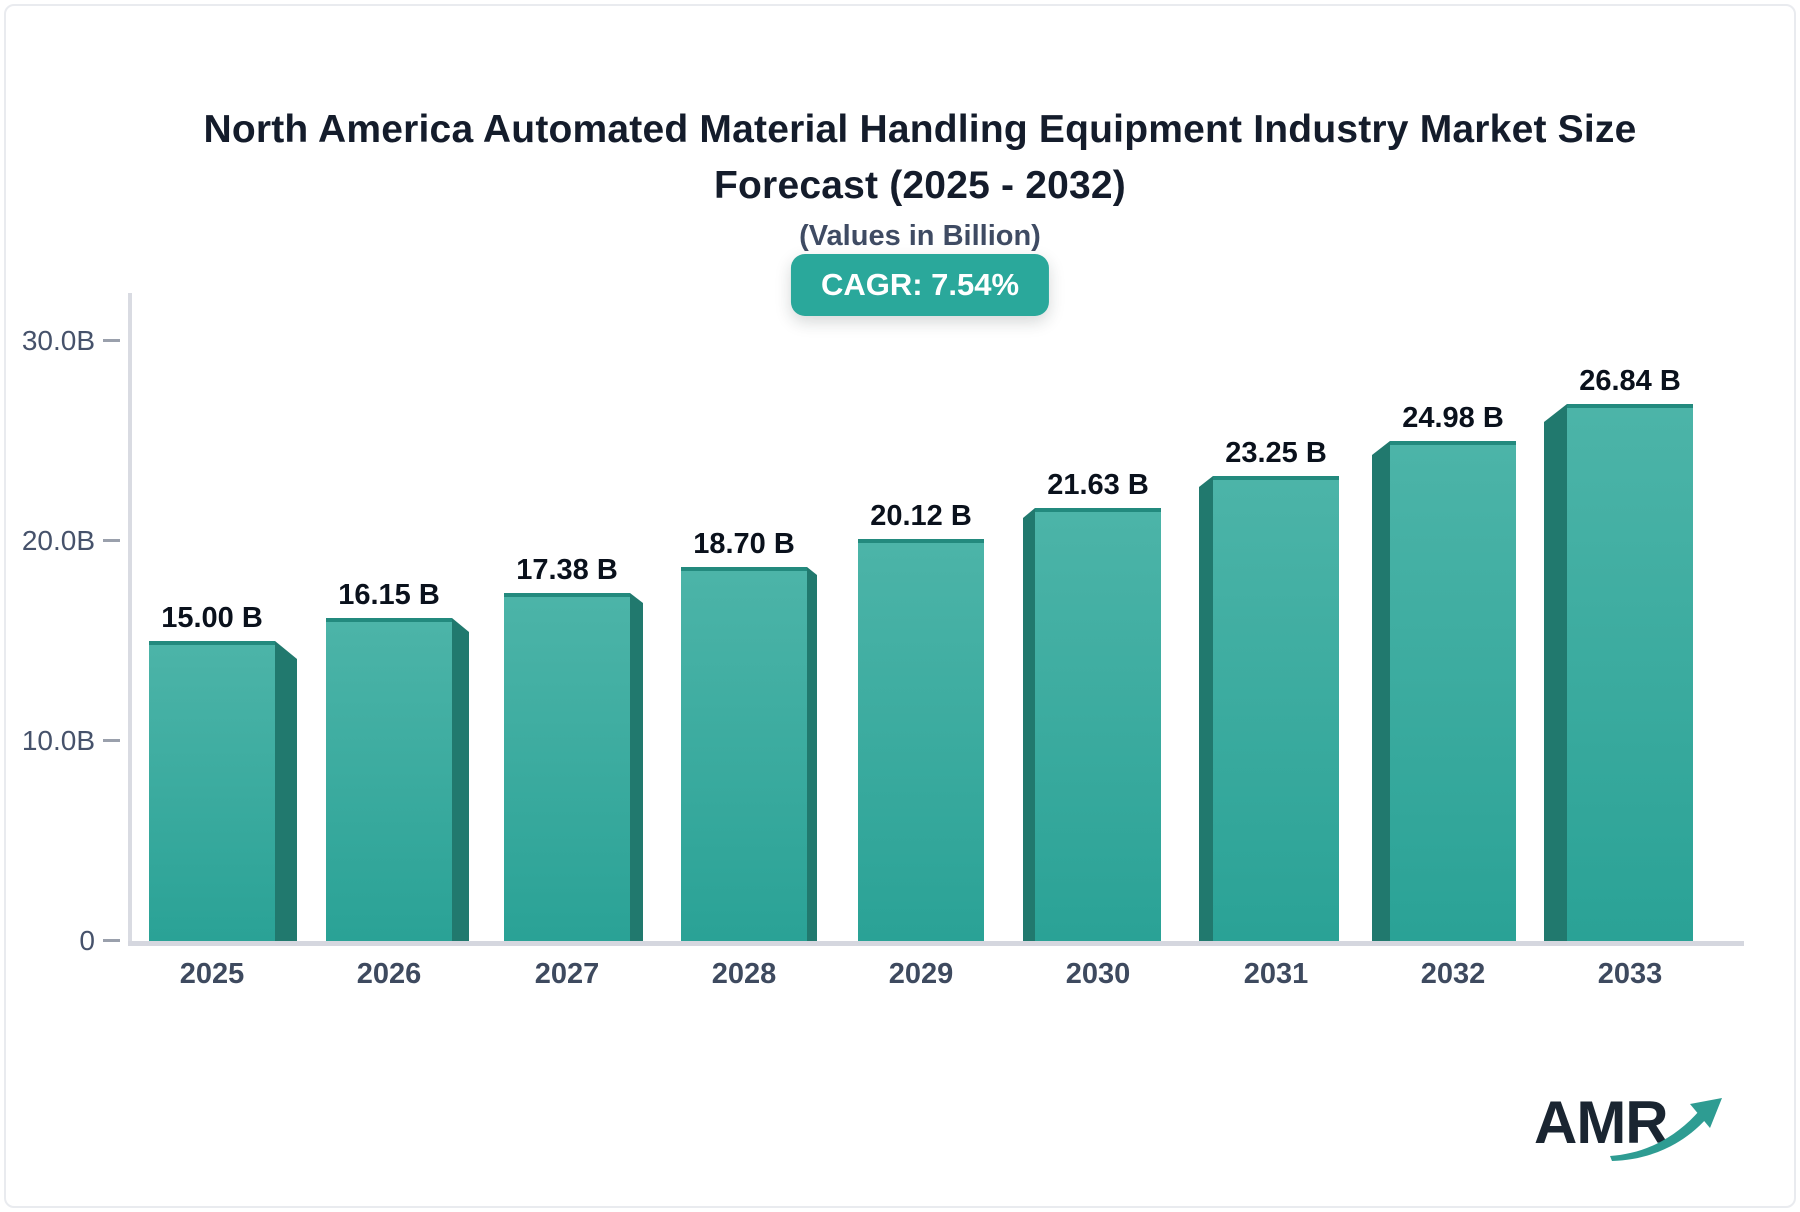  Describe the element at coordinates (1276, 974) in the screenshot. I see `x-axis-label: 2031` at that location.